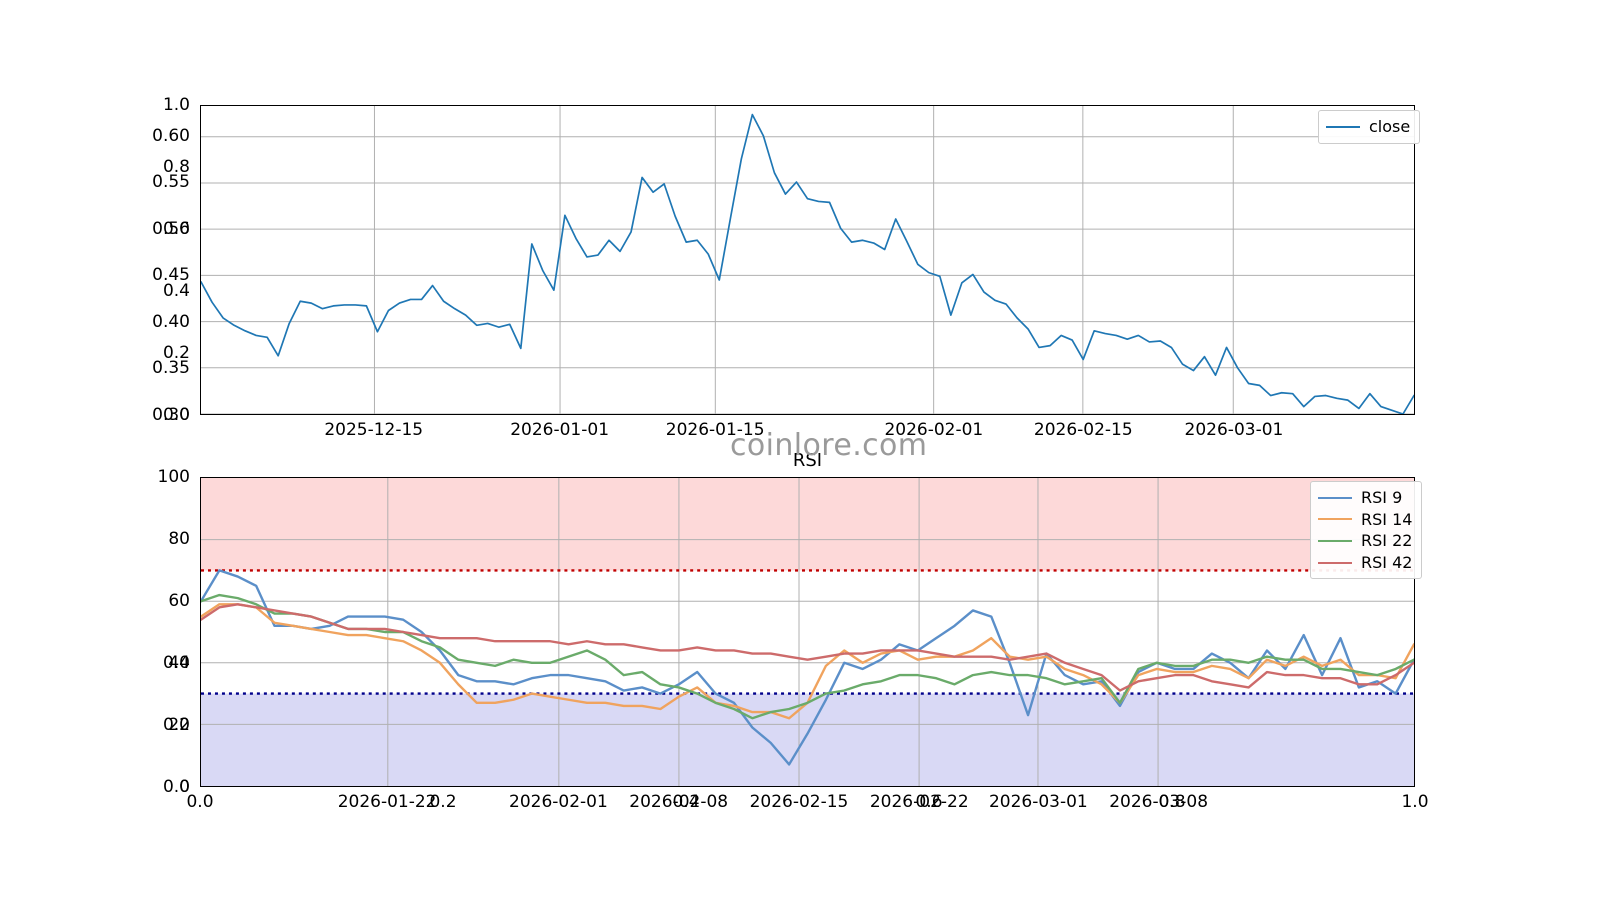 This screenshot has width=1600, height=900. Describe the element at coordinates (443, 802) in the screenshot. I see `rsi-x-tick-numeric: 0.2` at that location.